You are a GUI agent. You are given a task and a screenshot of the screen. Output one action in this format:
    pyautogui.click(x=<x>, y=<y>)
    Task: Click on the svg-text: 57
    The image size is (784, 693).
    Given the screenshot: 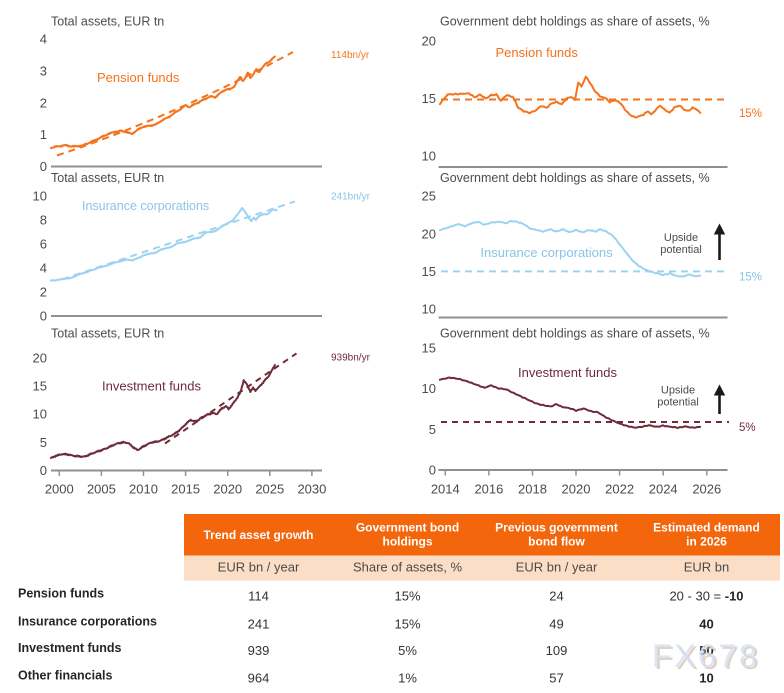 What is the action you would take?
    pyautogui.click(x=556, y=678)
    